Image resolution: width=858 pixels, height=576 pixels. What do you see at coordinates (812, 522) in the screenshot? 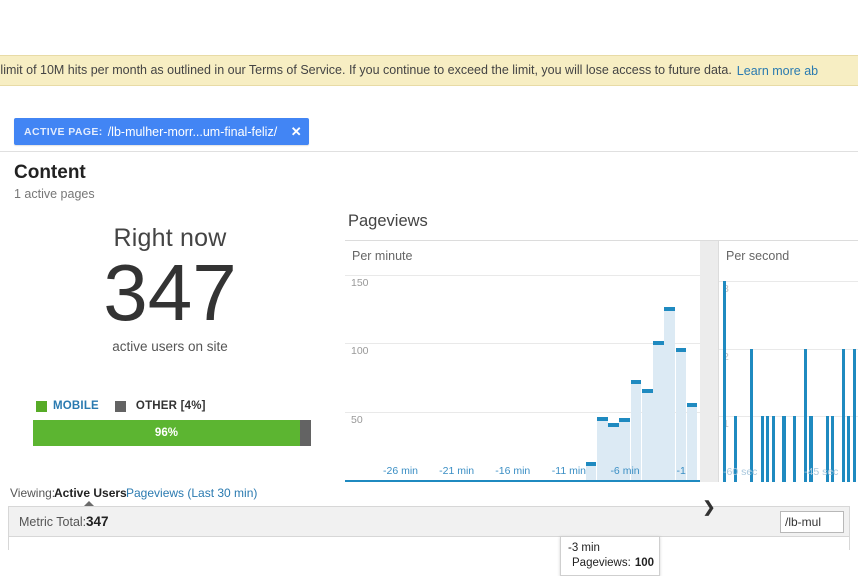
I see `table-search-input: /lb-mul` at bounding box center [812, 522].